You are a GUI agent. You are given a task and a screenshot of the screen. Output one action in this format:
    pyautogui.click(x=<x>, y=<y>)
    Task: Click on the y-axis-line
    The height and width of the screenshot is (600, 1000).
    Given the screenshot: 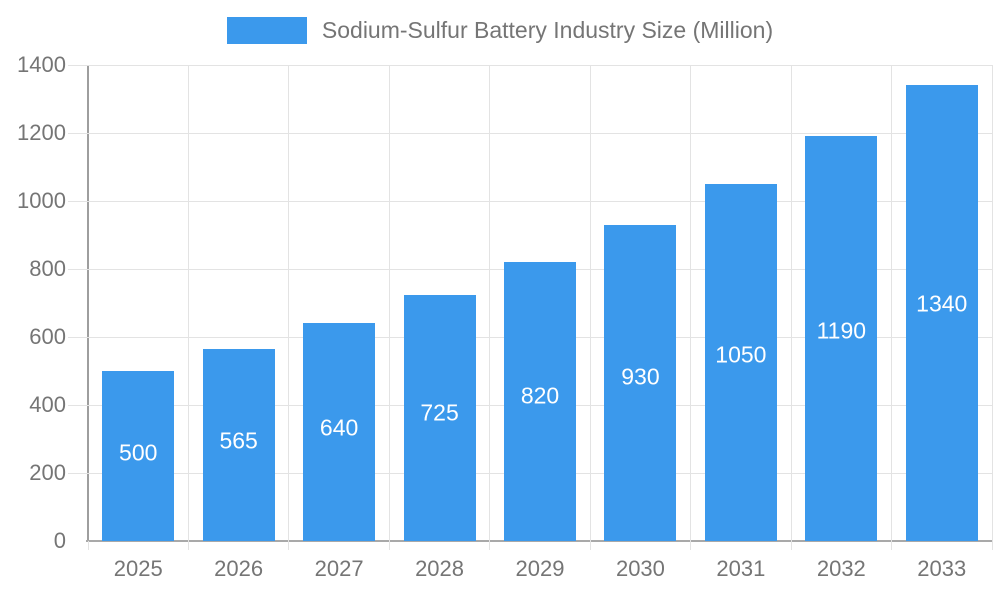 What is the action you would take?
    pyautogui.click(x=88, y=303)
    